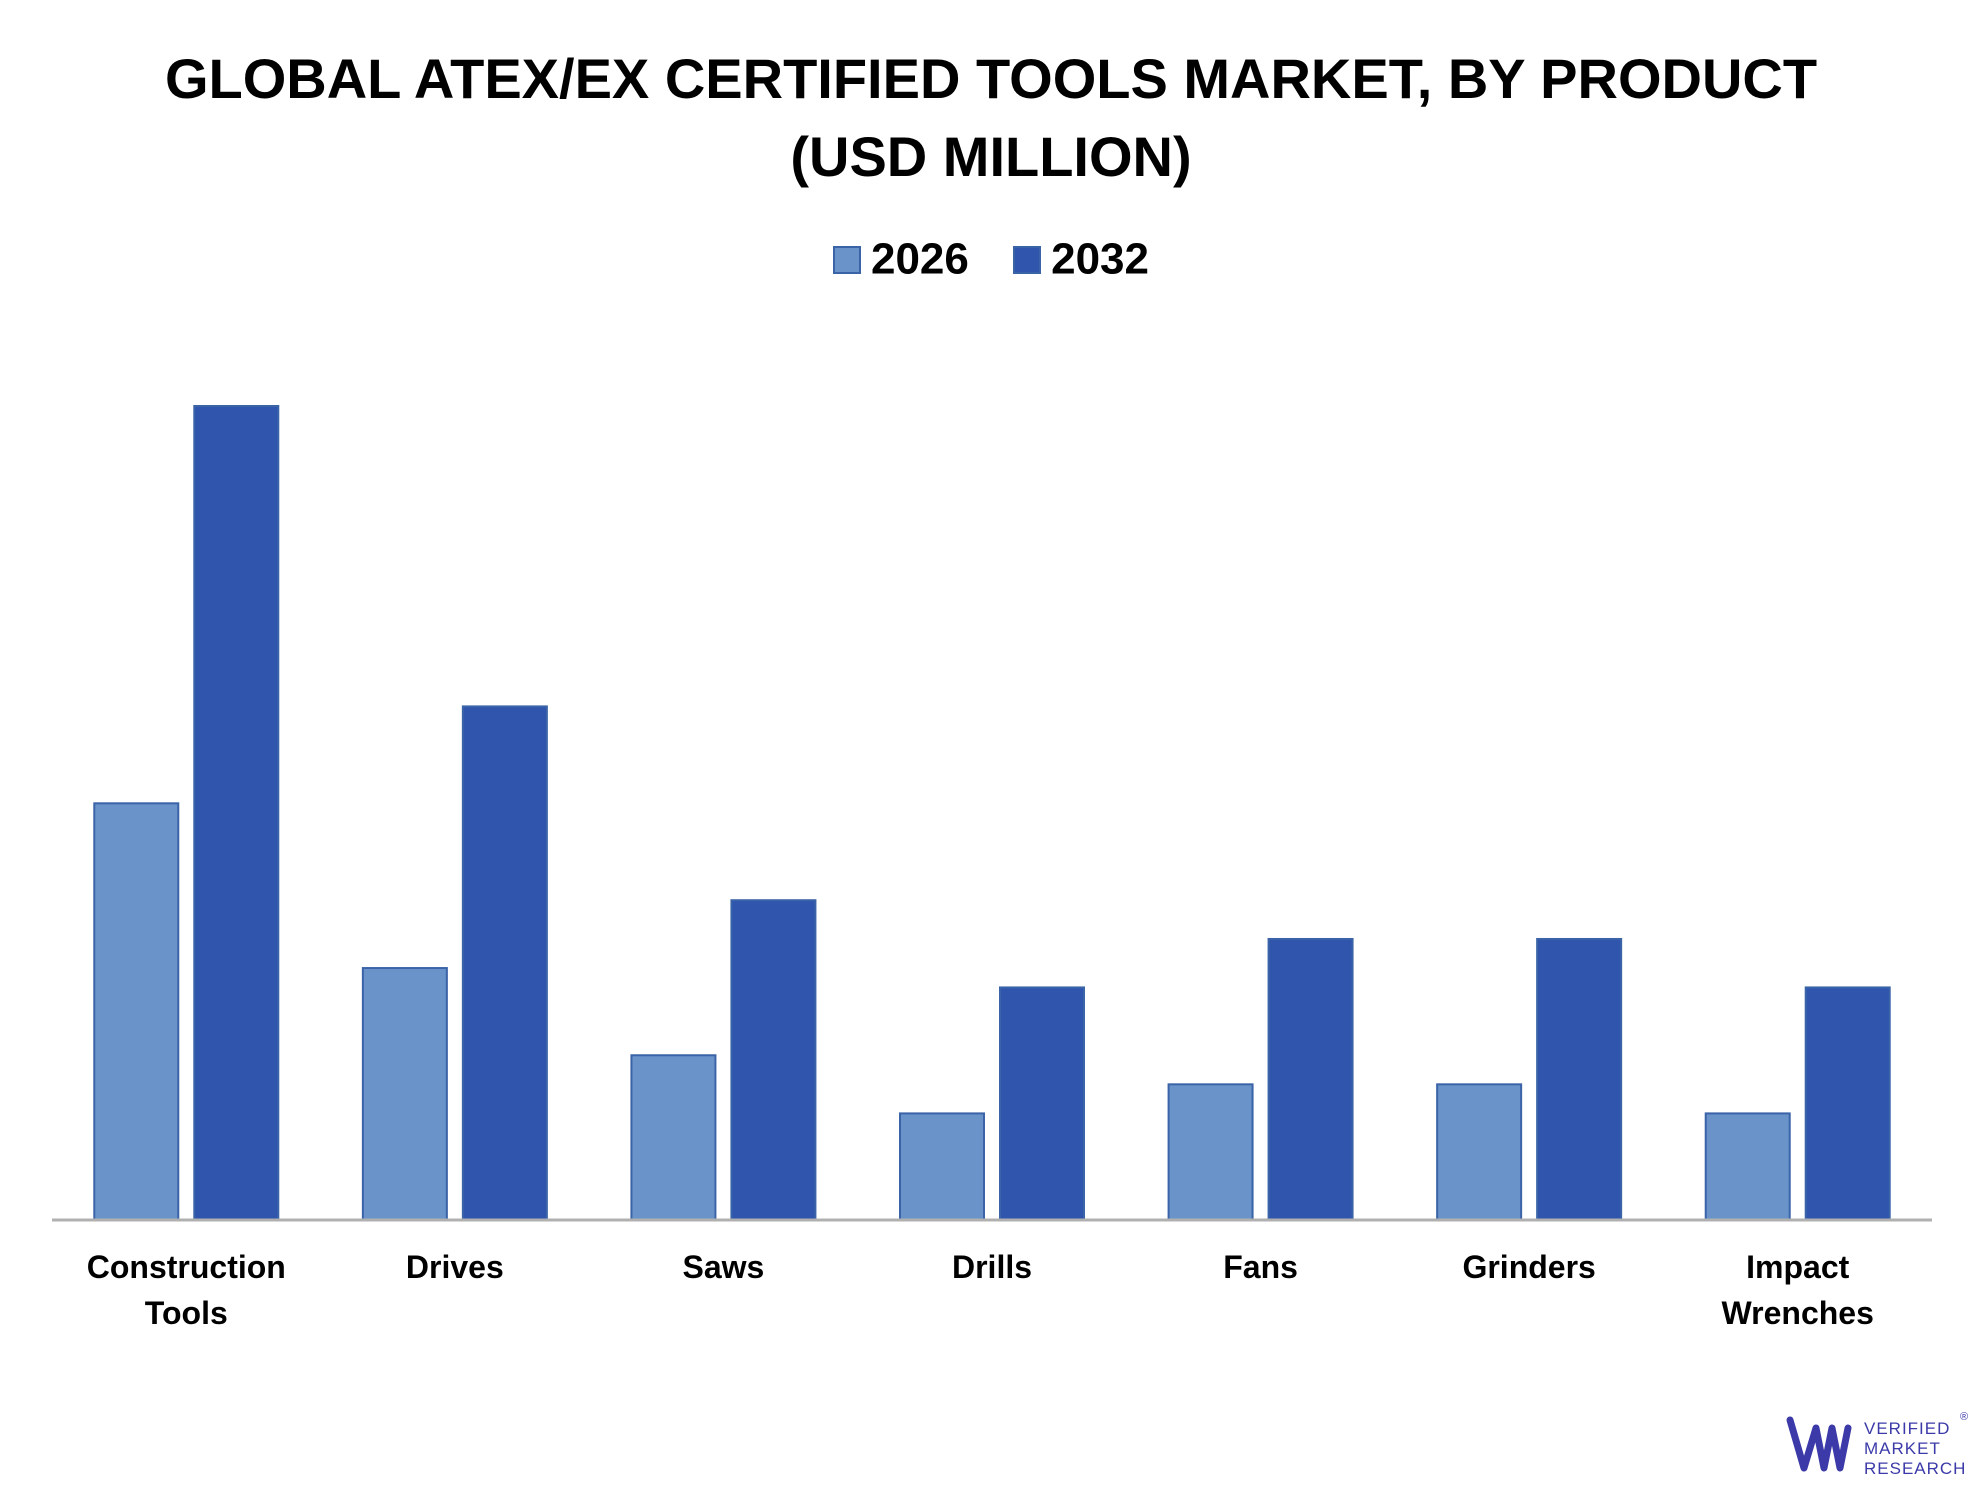  I want to click on x-tick-label-fans: Fans, so click(1260, 1267).